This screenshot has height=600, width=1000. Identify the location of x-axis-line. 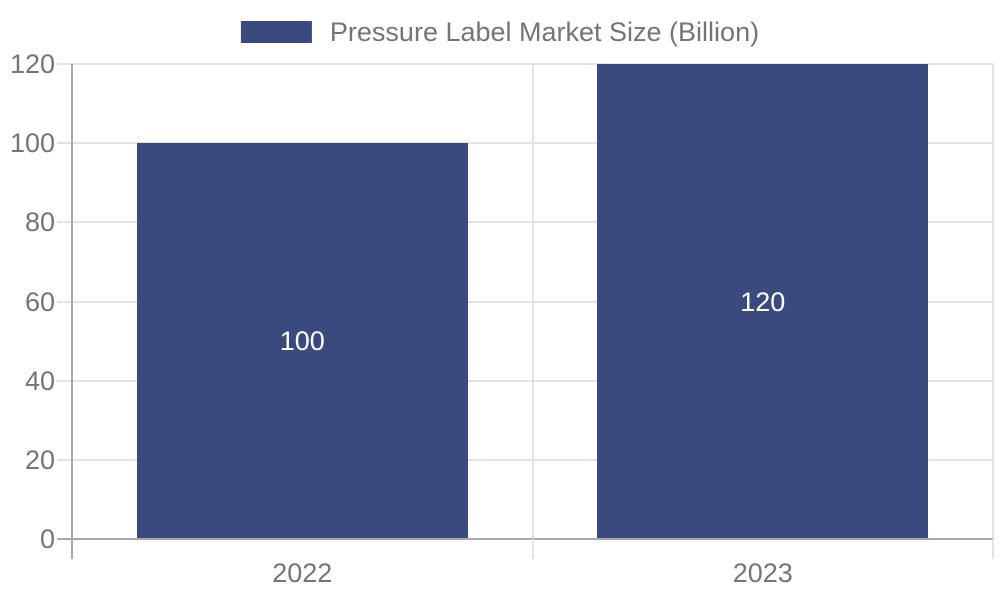
(525, 539).